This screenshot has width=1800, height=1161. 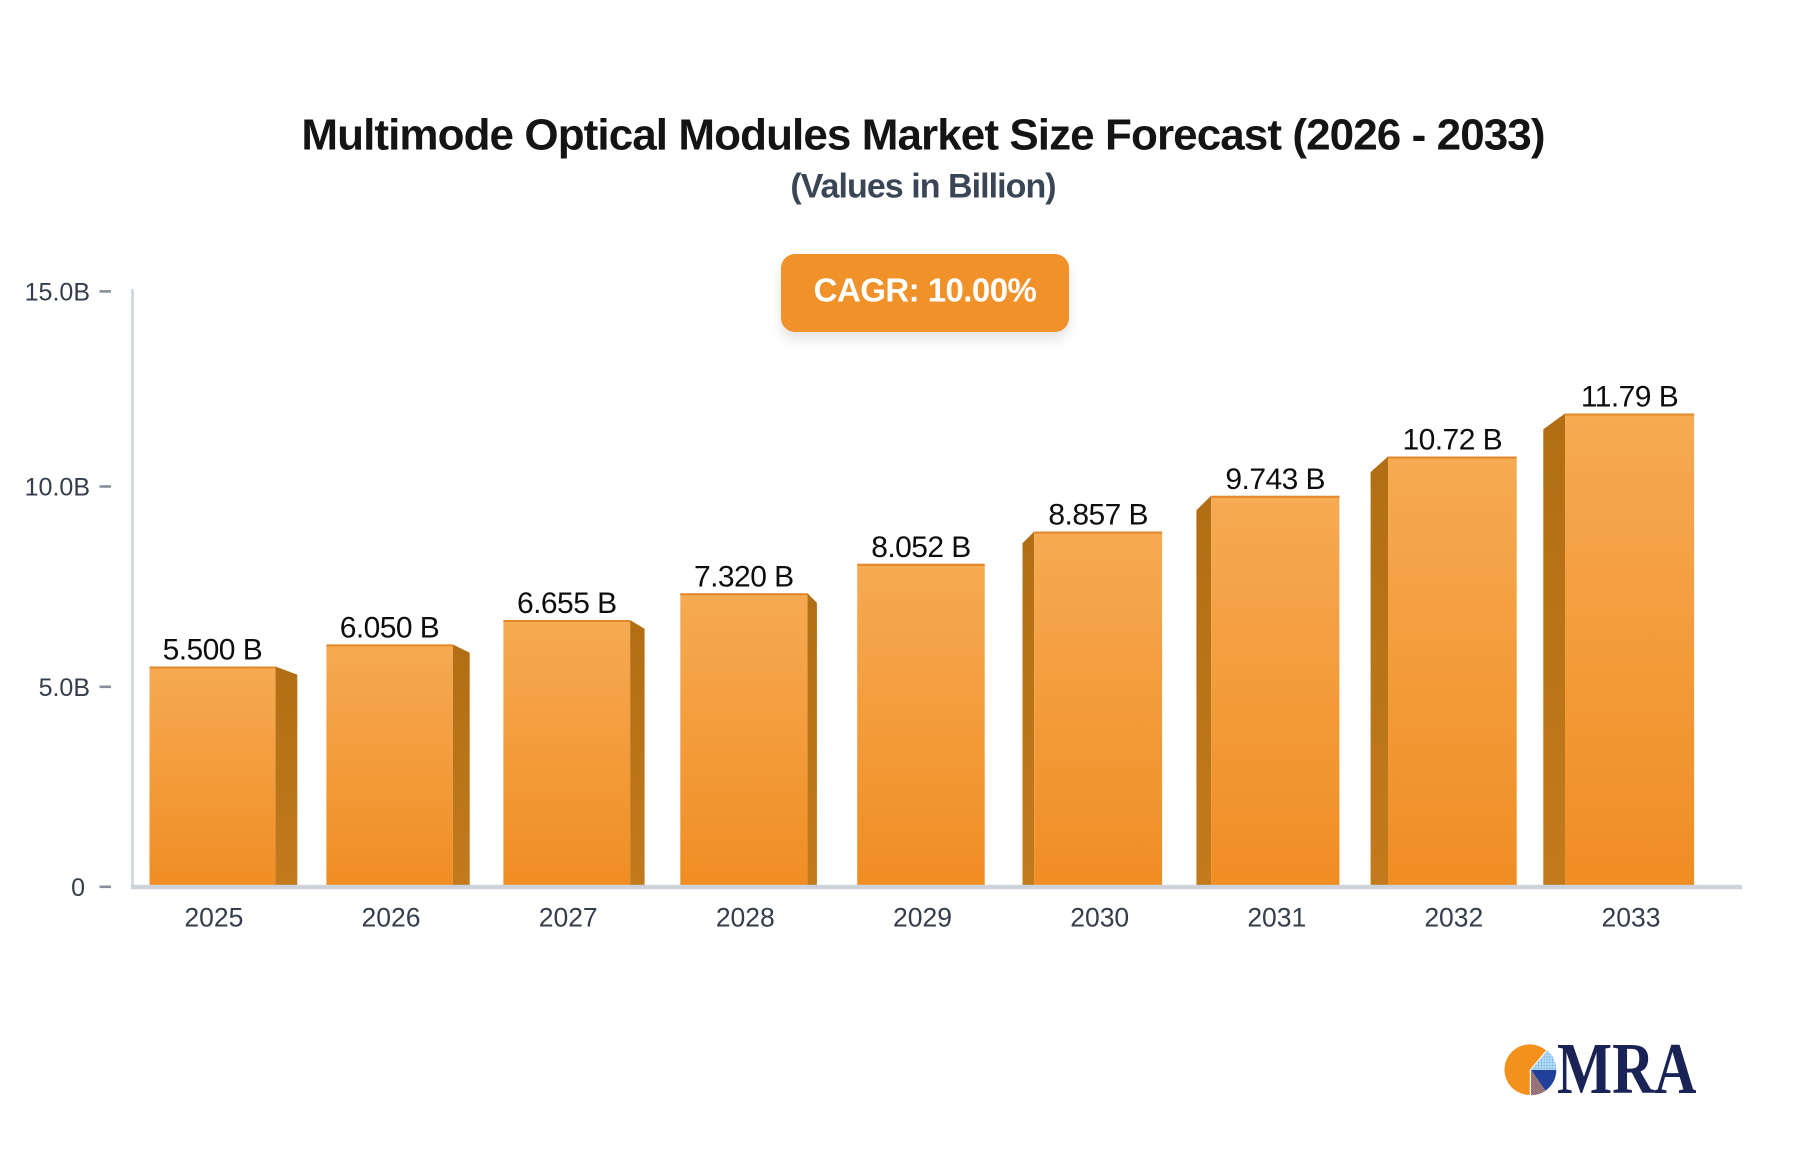 I want to click on svg-text: MRA, so click(x=1627, y=1069).